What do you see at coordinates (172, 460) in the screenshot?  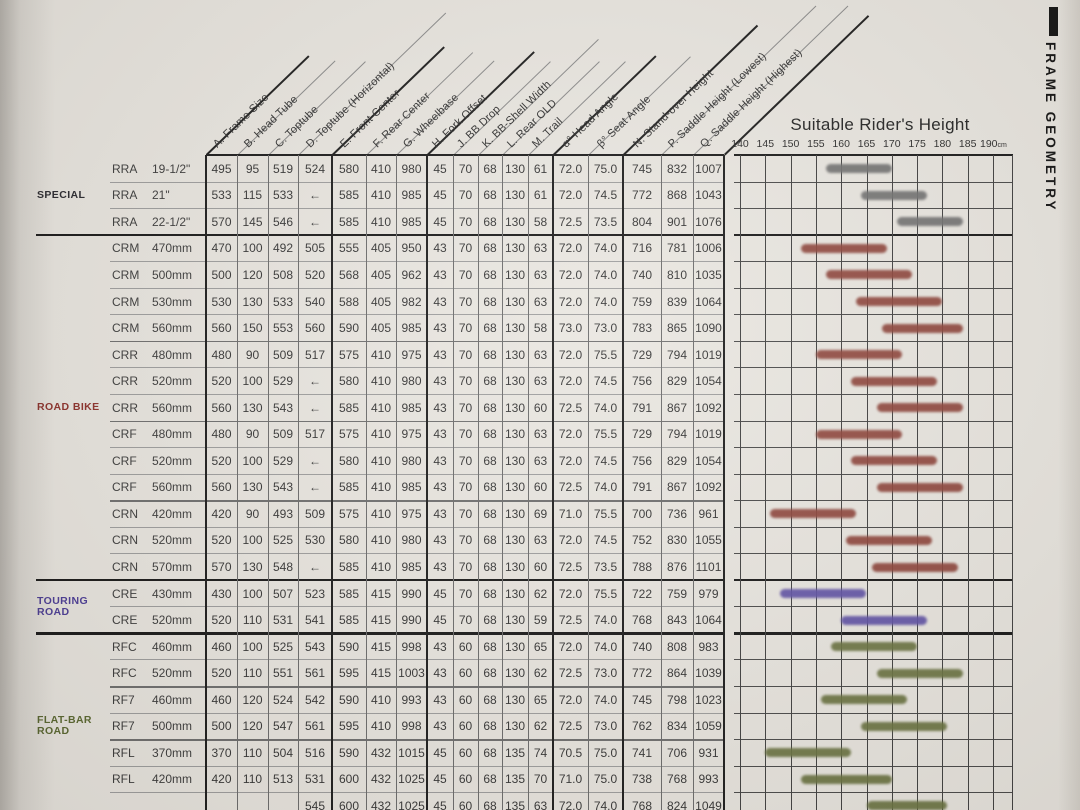 I see `frame-size-label: 520mm` at bounding box center [172, 460].